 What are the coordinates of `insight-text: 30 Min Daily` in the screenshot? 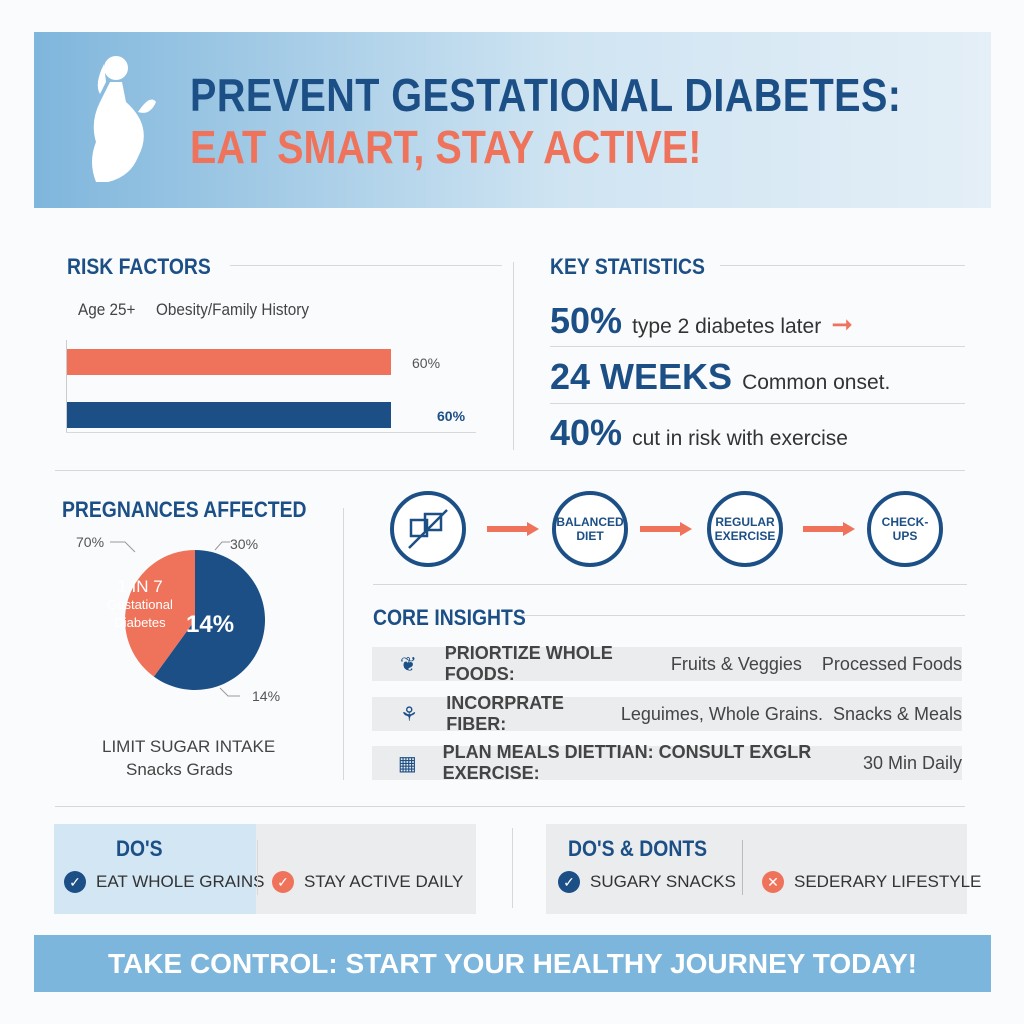 It's located at (909, 762).